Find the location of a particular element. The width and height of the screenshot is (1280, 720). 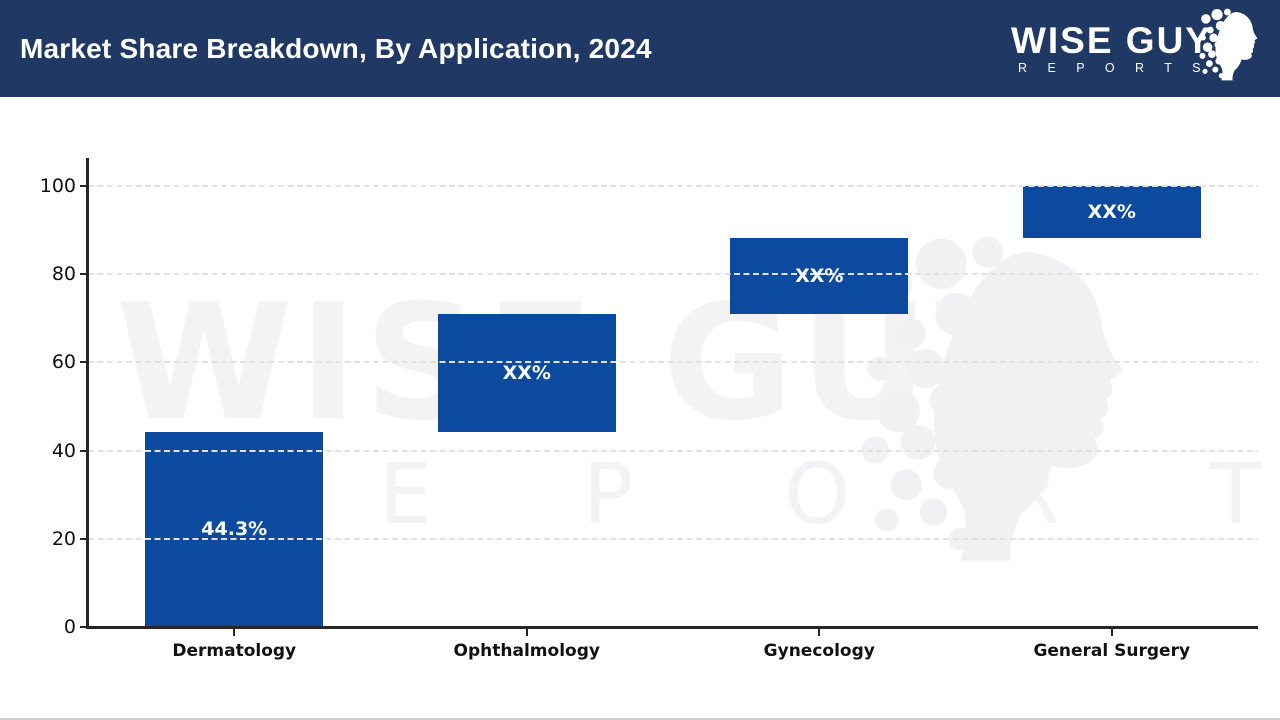

x-tick-label-dermatology: Dermatology is located at coordinates (234, 651).